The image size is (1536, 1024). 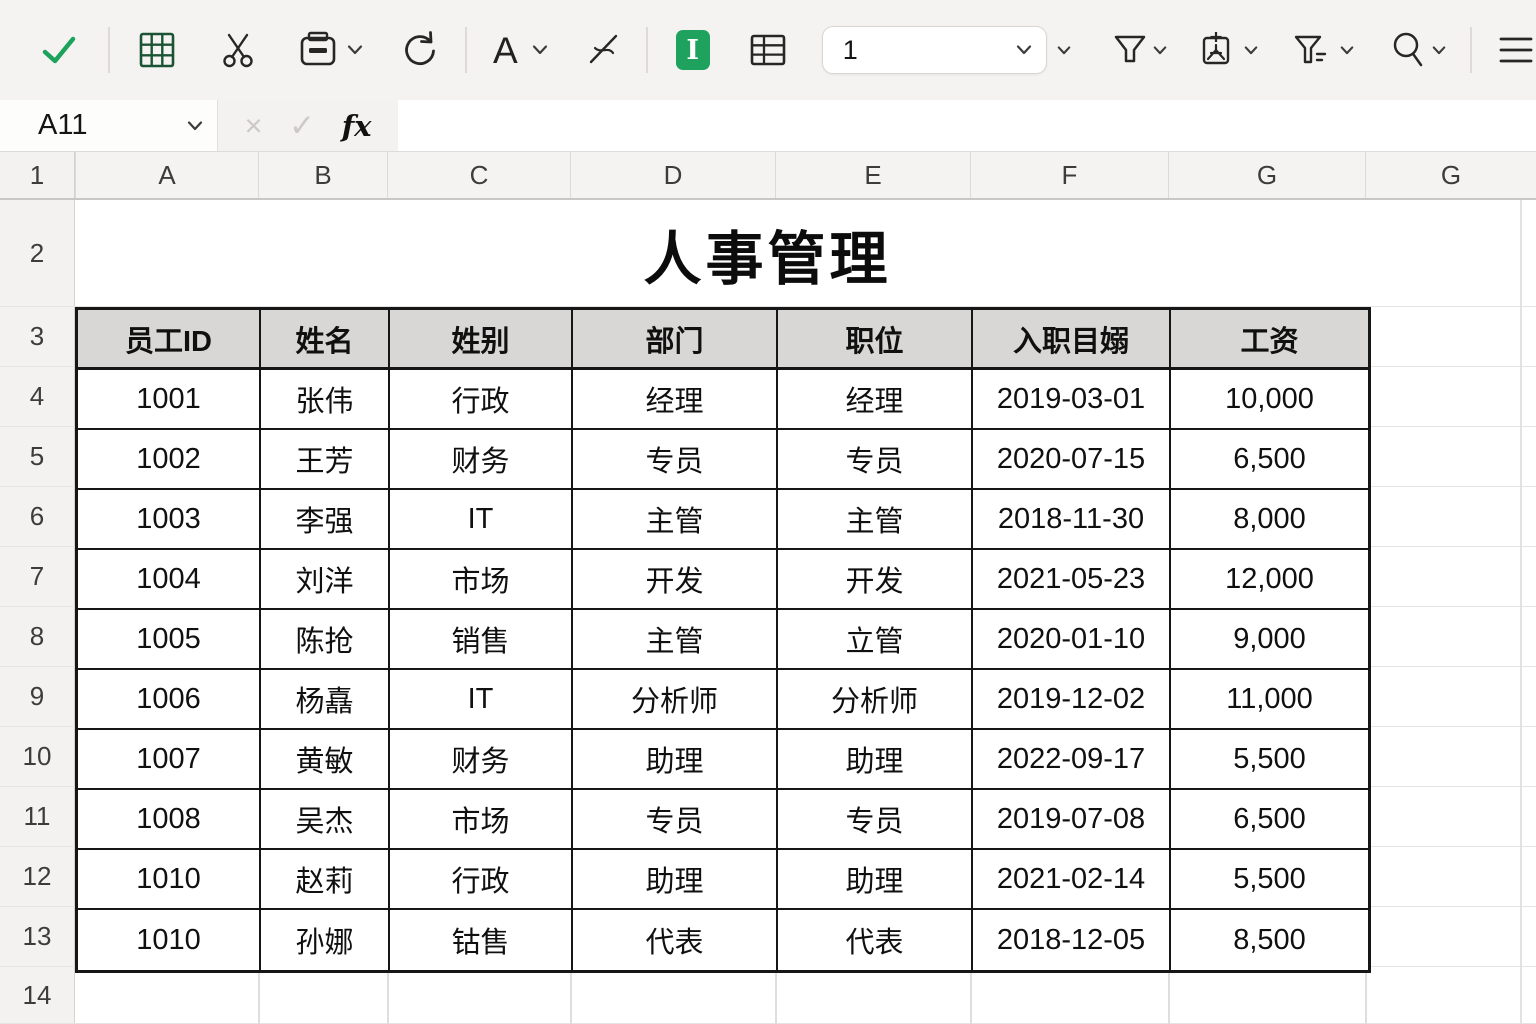 What do you see at coordinates (768, 50) in the screenshot?
I see `table-borders-button` at bounding box center [768, 50].